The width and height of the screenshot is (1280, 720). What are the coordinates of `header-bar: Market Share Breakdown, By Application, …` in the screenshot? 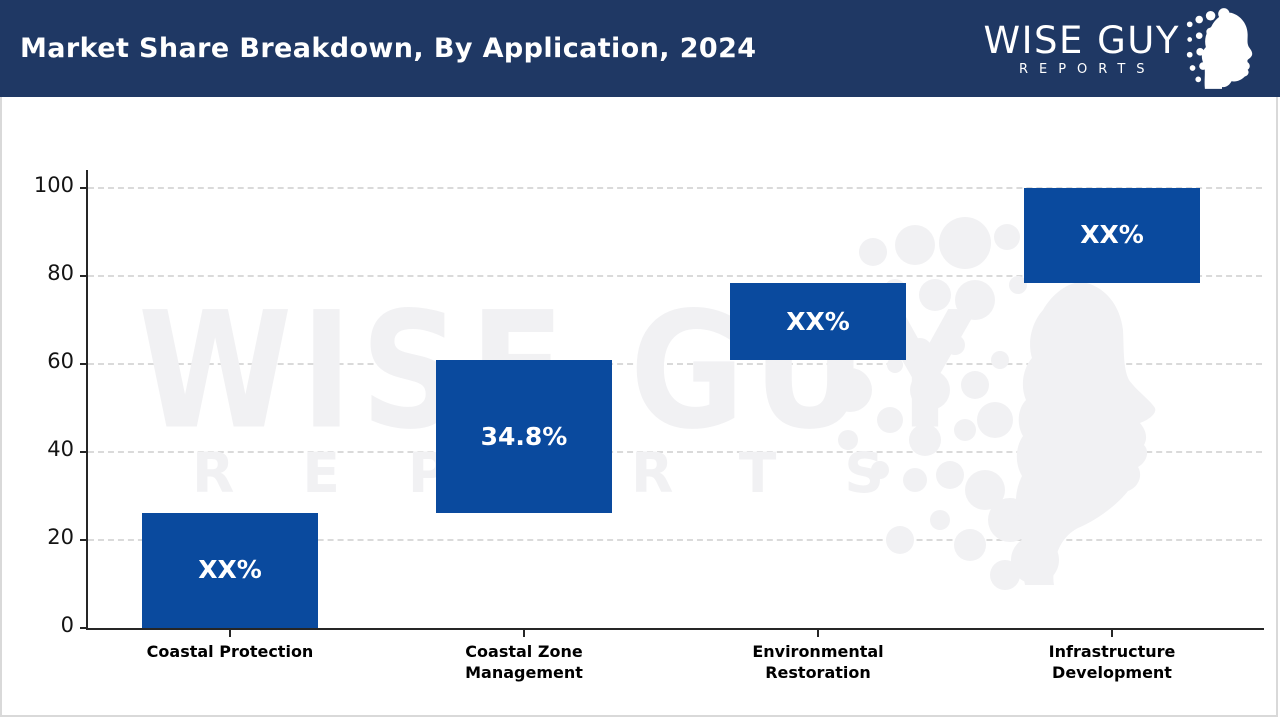 It's located at (640, 48).